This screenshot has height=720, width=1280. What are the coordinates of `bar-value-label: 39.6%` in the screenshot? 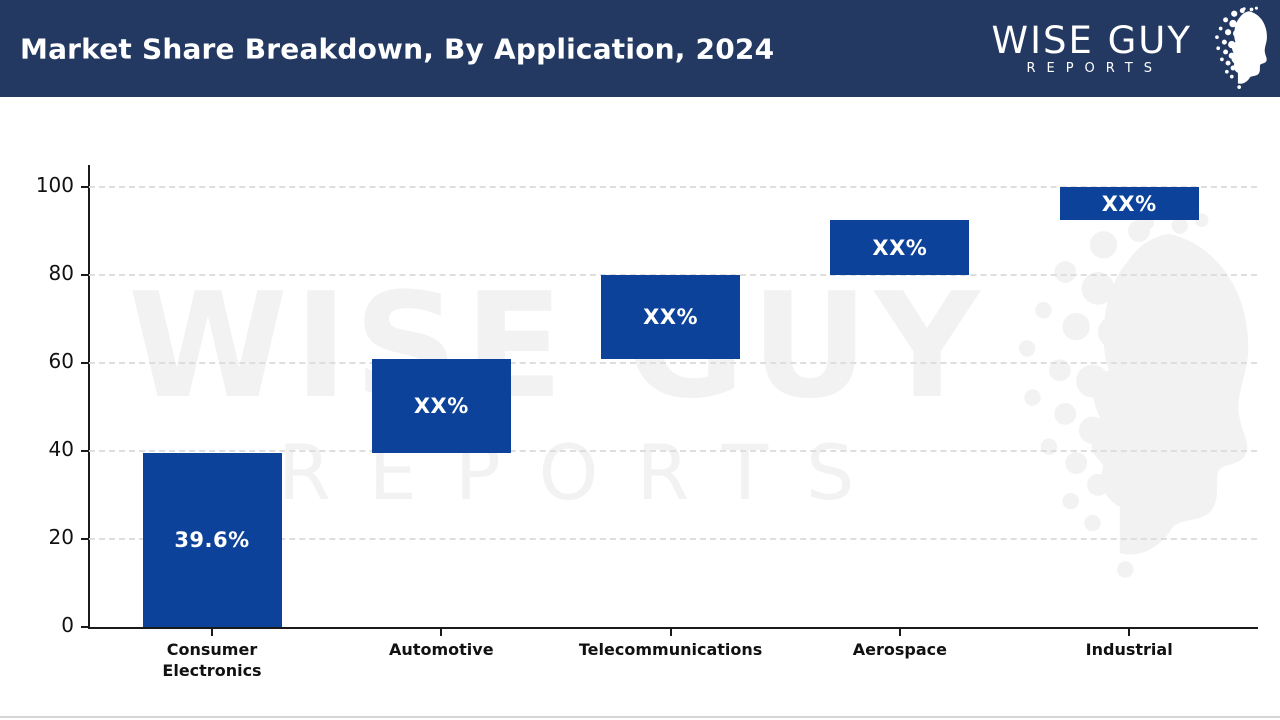 It's located at (212, 539).